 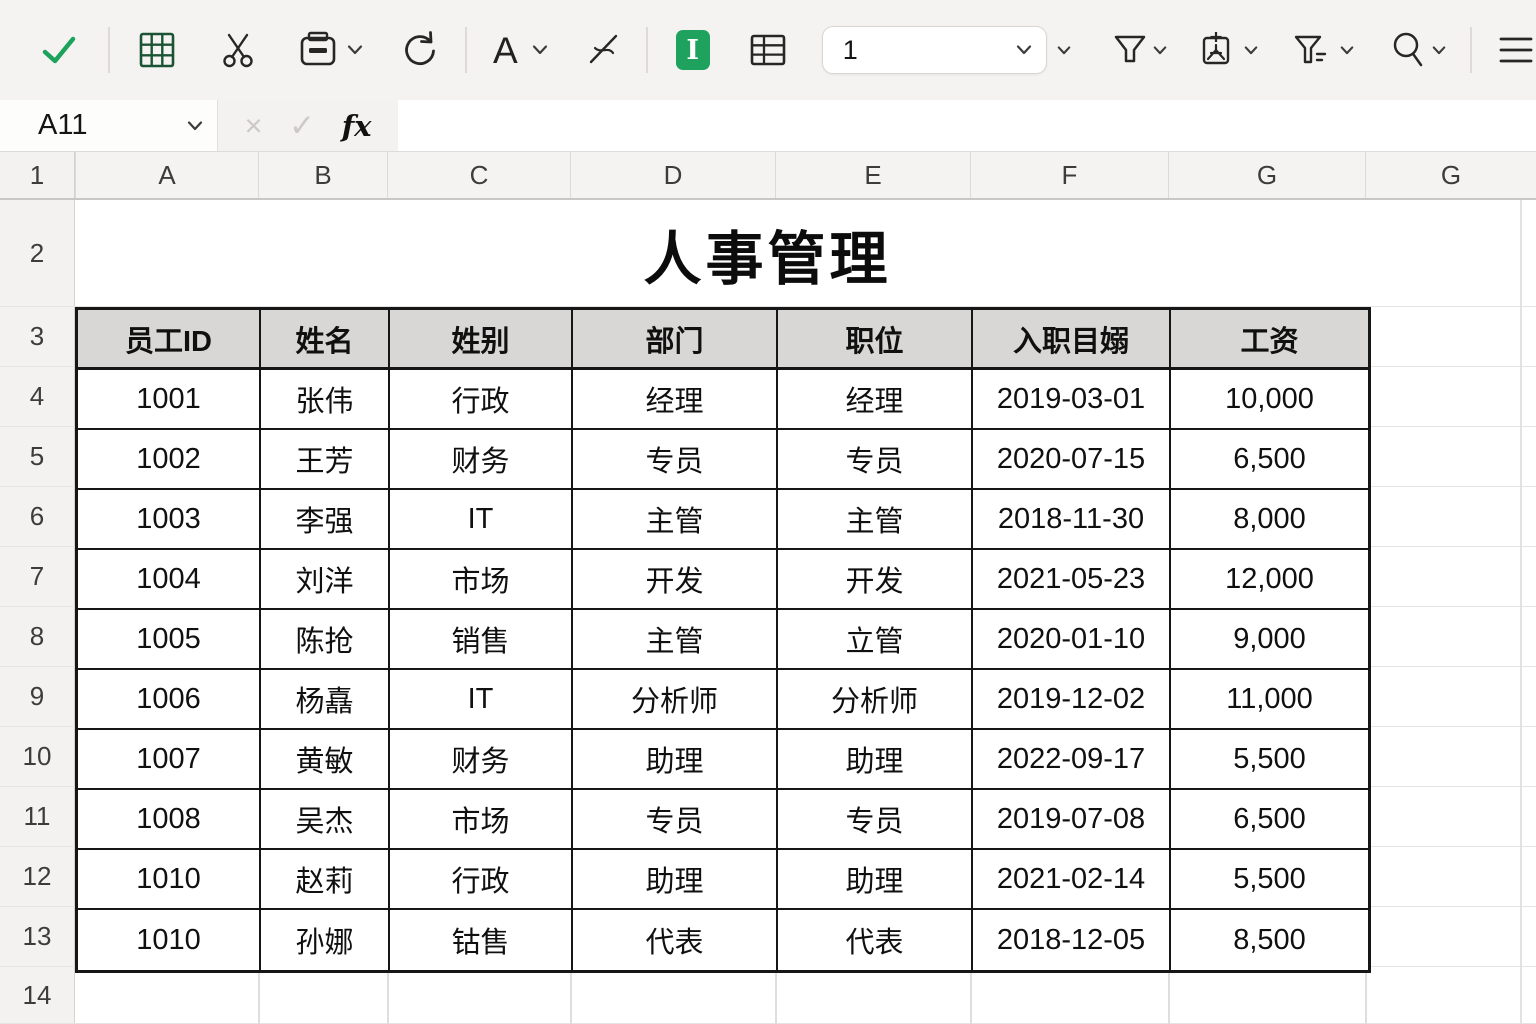 What do you see at coordinates (1269, 640) in the screenshot?
I see `table-cell: 9,000` at bounding box center [1269, 640].